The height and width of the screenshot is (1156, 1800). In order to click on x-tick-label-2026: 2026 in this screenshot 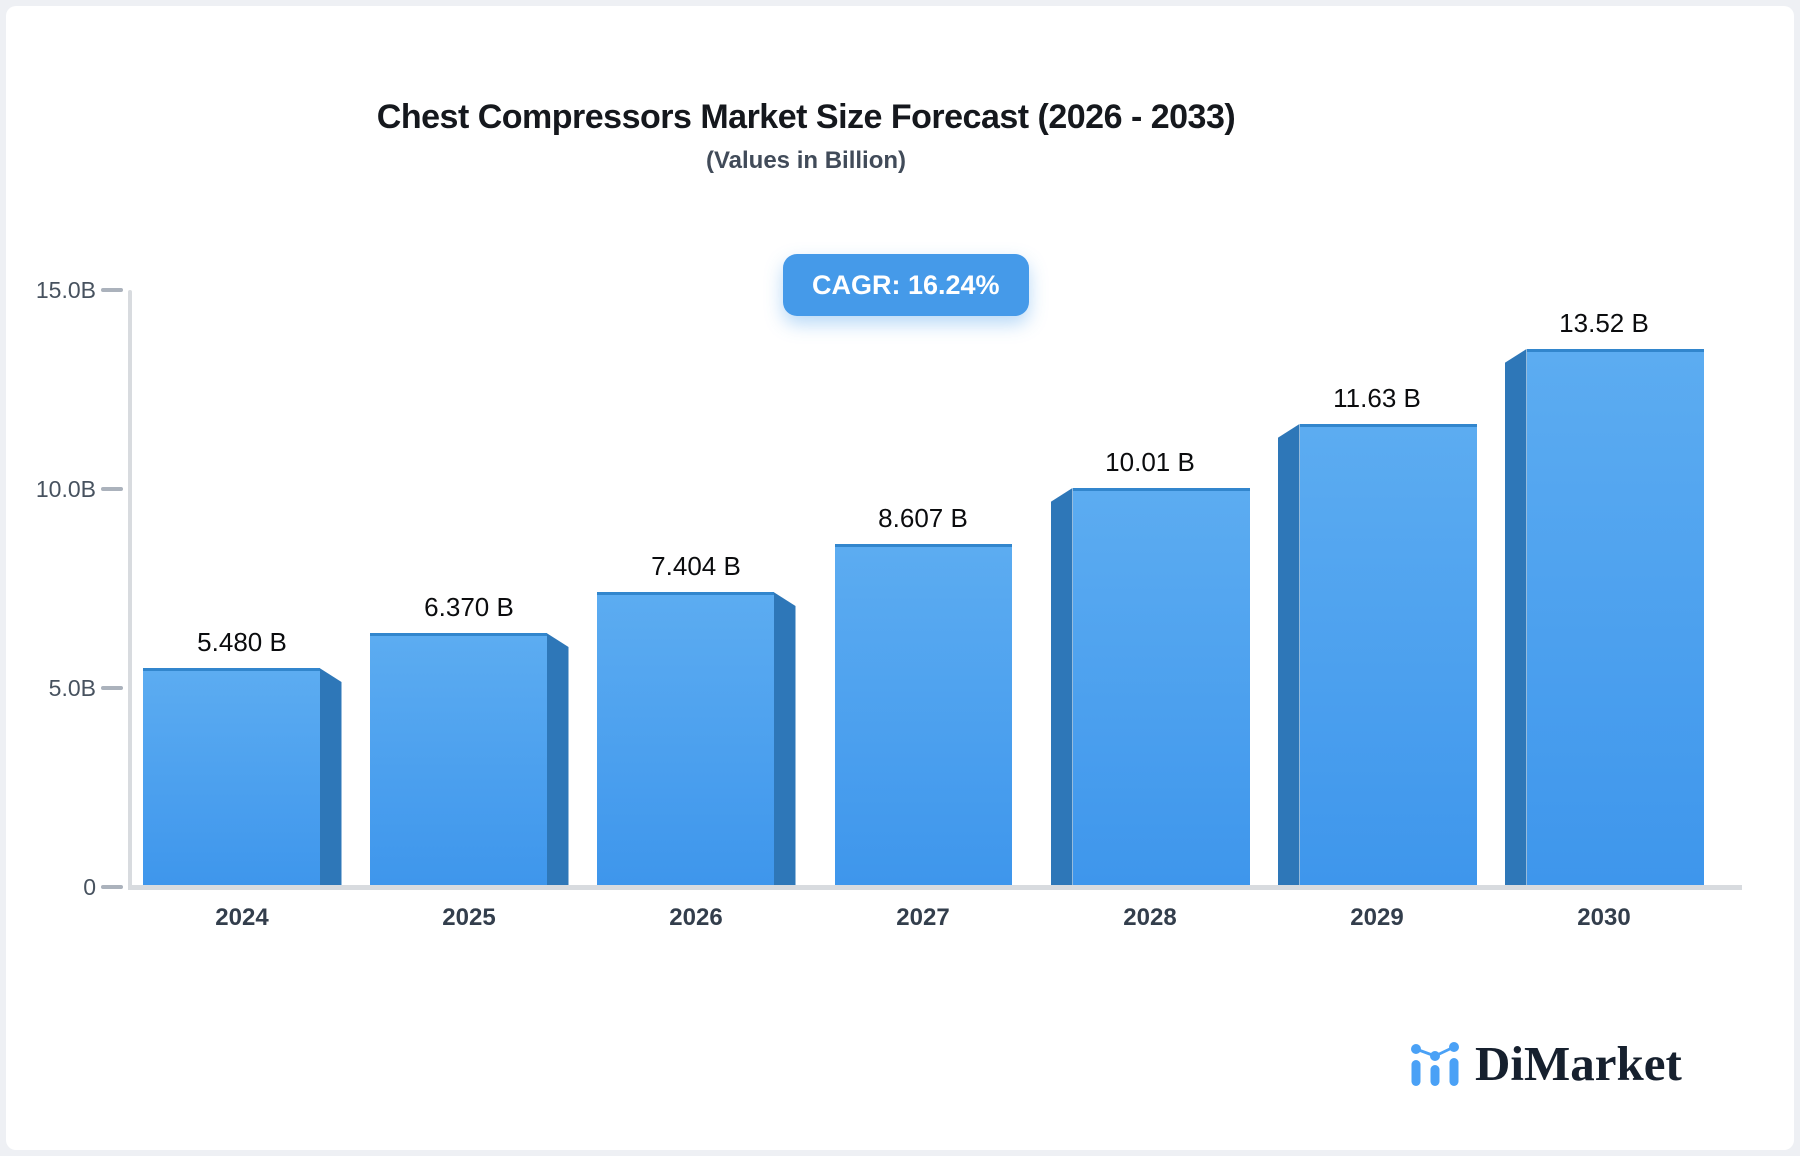, I will do `click(696, 917)`.